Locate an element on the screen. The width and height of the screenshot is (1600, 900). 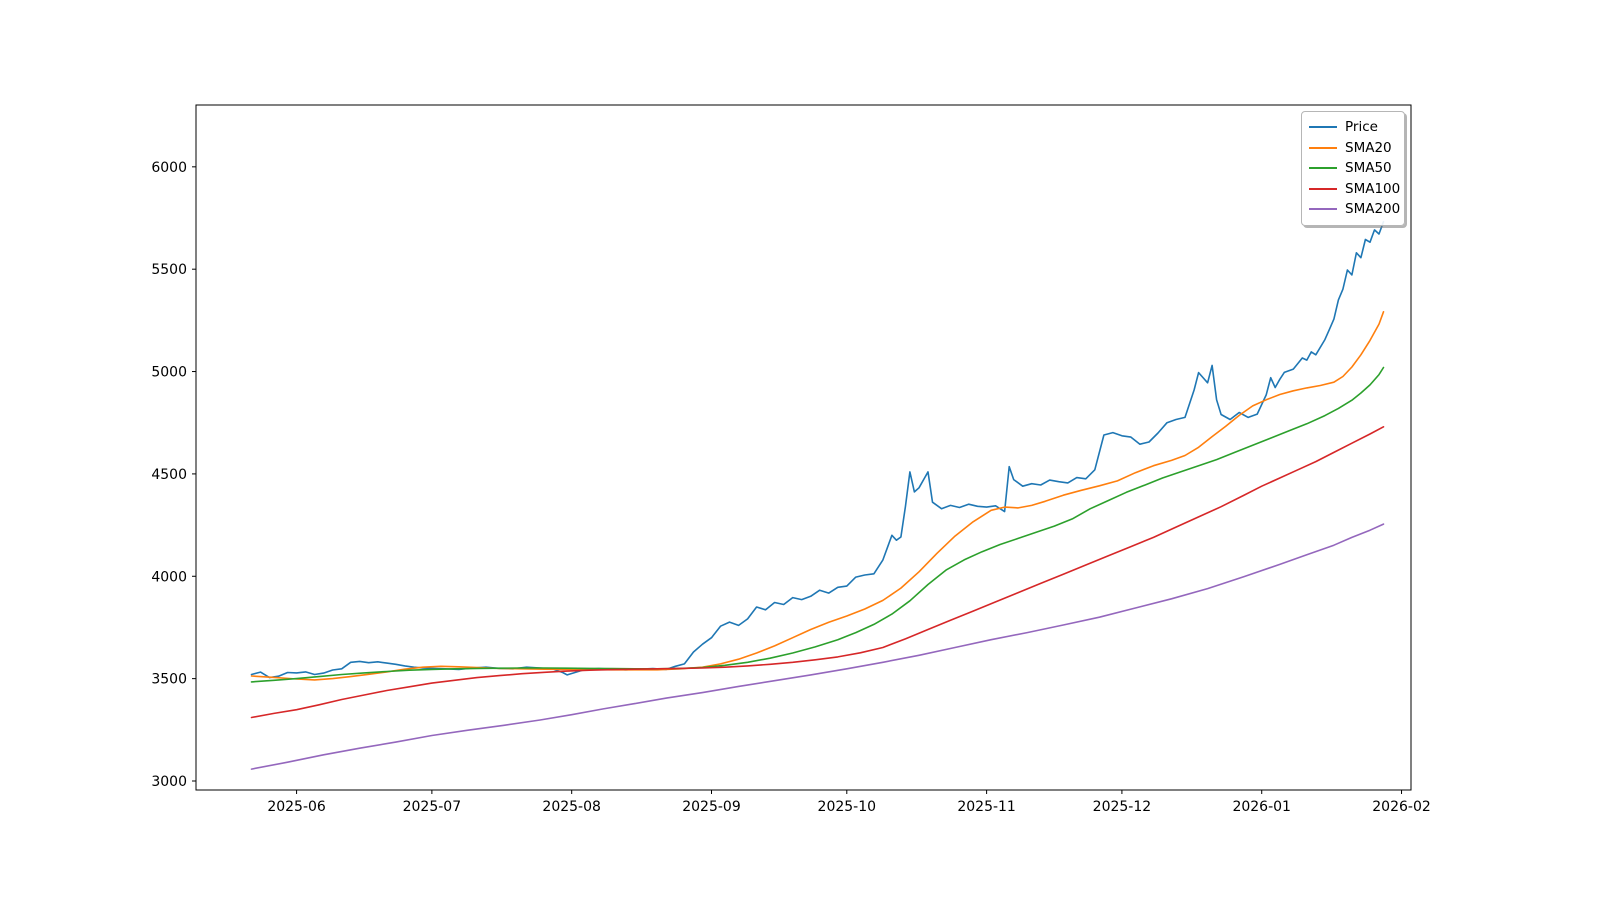
x-tick-label: 2026-02 is located at coordinates (1401, 807).